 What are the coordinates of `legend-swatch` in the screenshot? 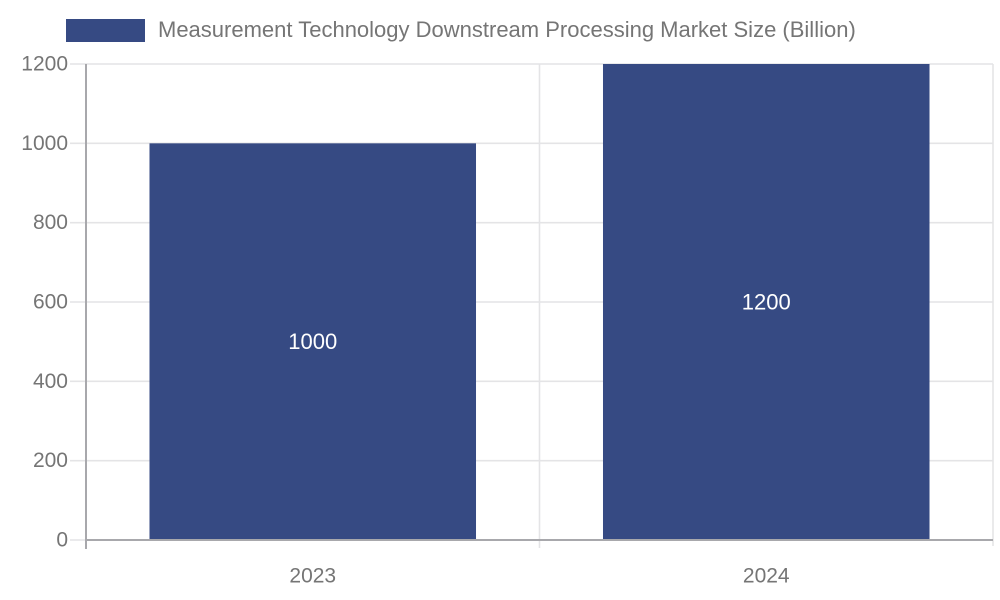 It's located at (105, 30).